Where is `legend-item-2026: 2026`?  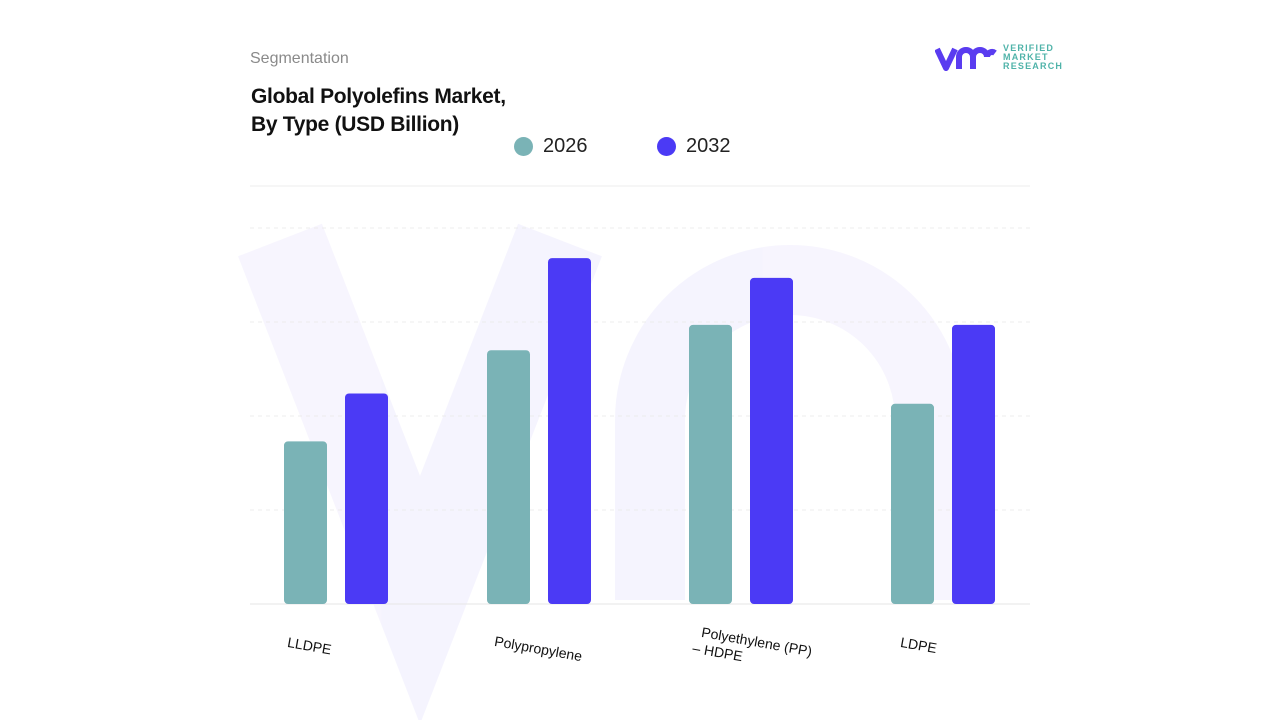
legend-item-2026: 2026 is located at coordinates (551, 146).